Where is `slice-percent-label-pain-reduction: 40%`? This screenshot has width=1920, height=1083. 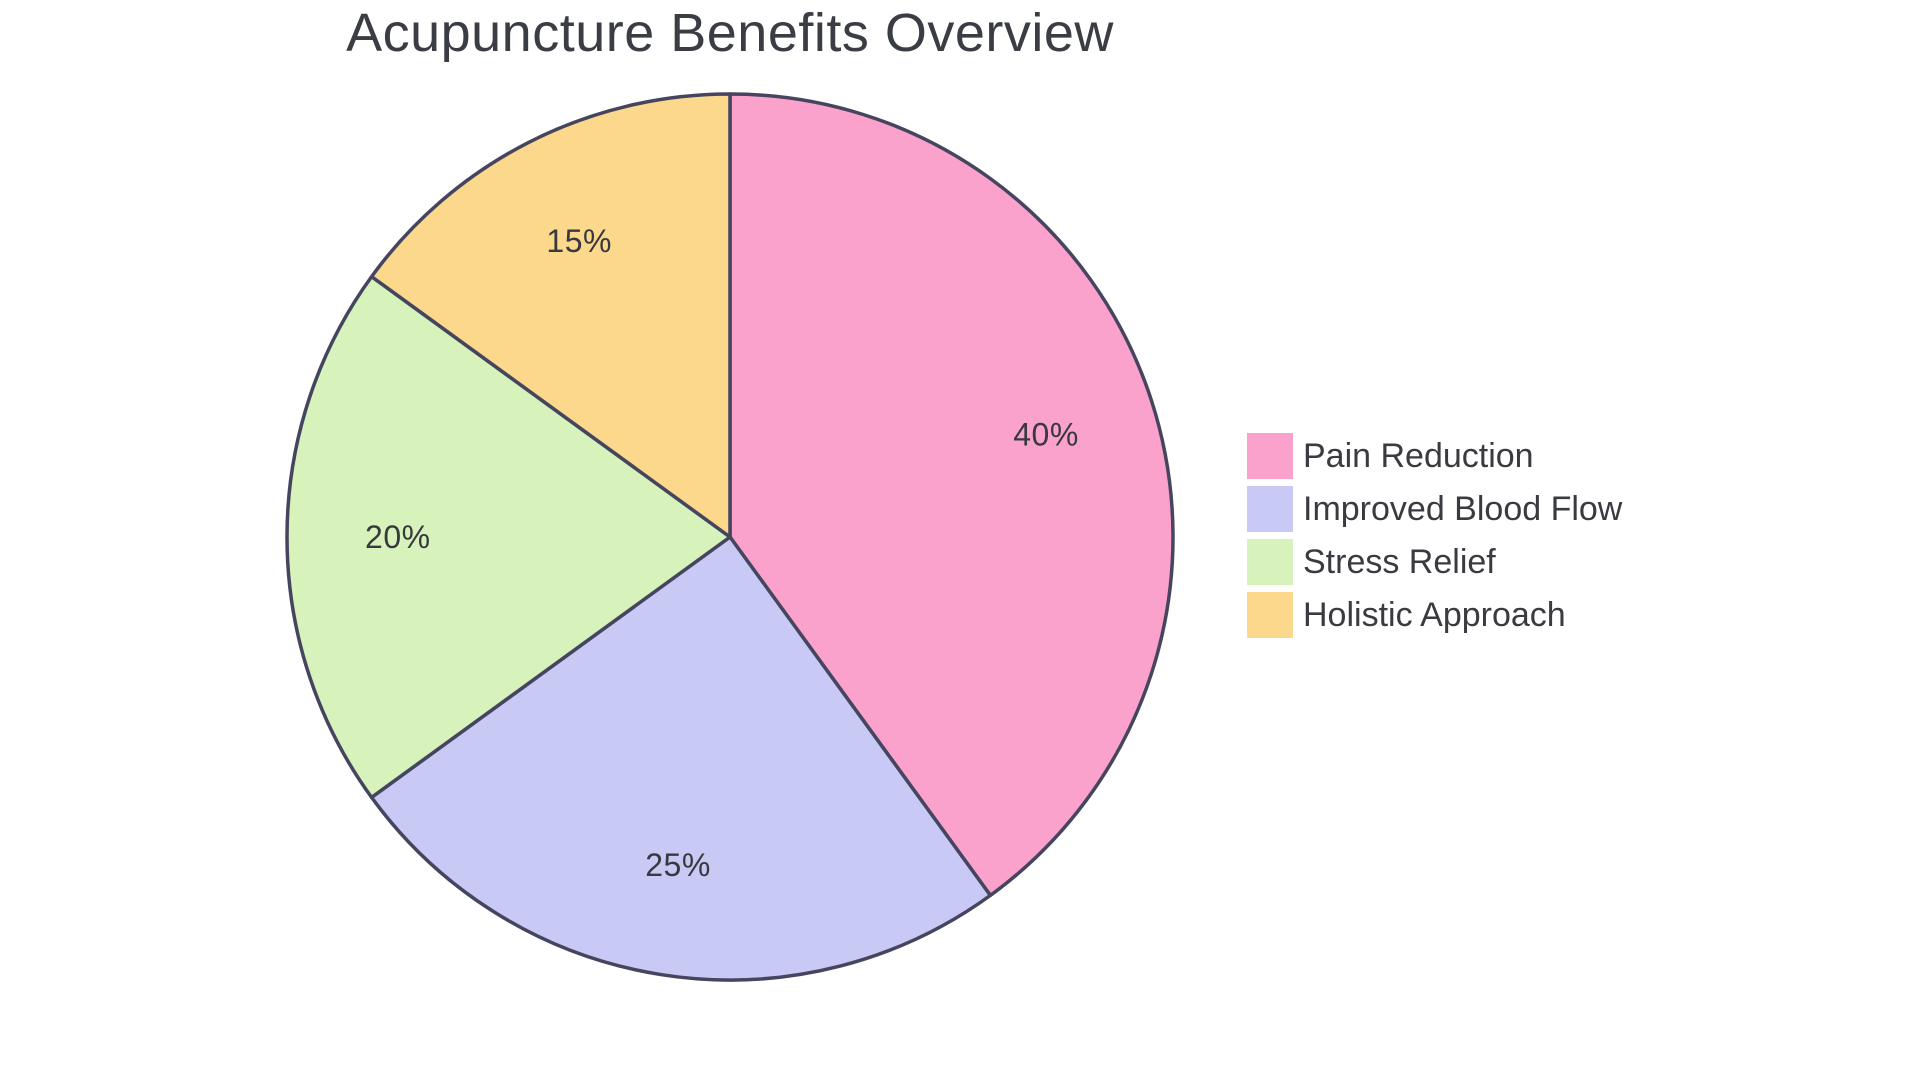
slice-percent-label-pain-reduction: 40% is located at coordinates (1046, 434).